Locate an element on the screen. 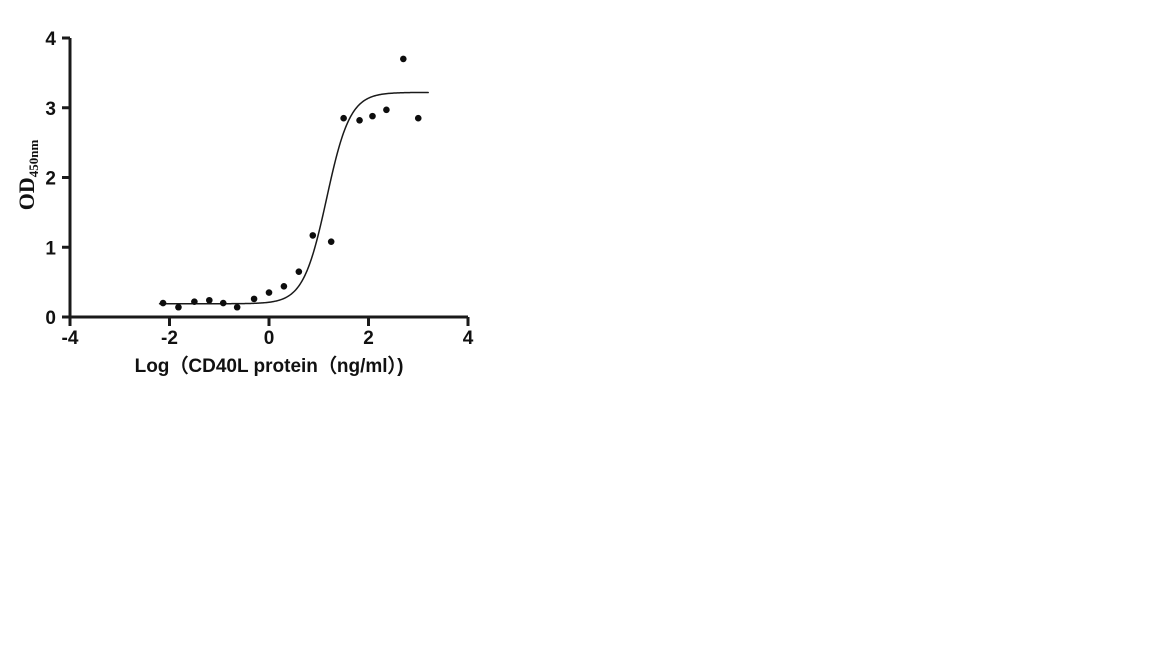 The width and height of the screenshot is (1152, 648). x-tick-label: 2 is located at coordinates (368, 338).